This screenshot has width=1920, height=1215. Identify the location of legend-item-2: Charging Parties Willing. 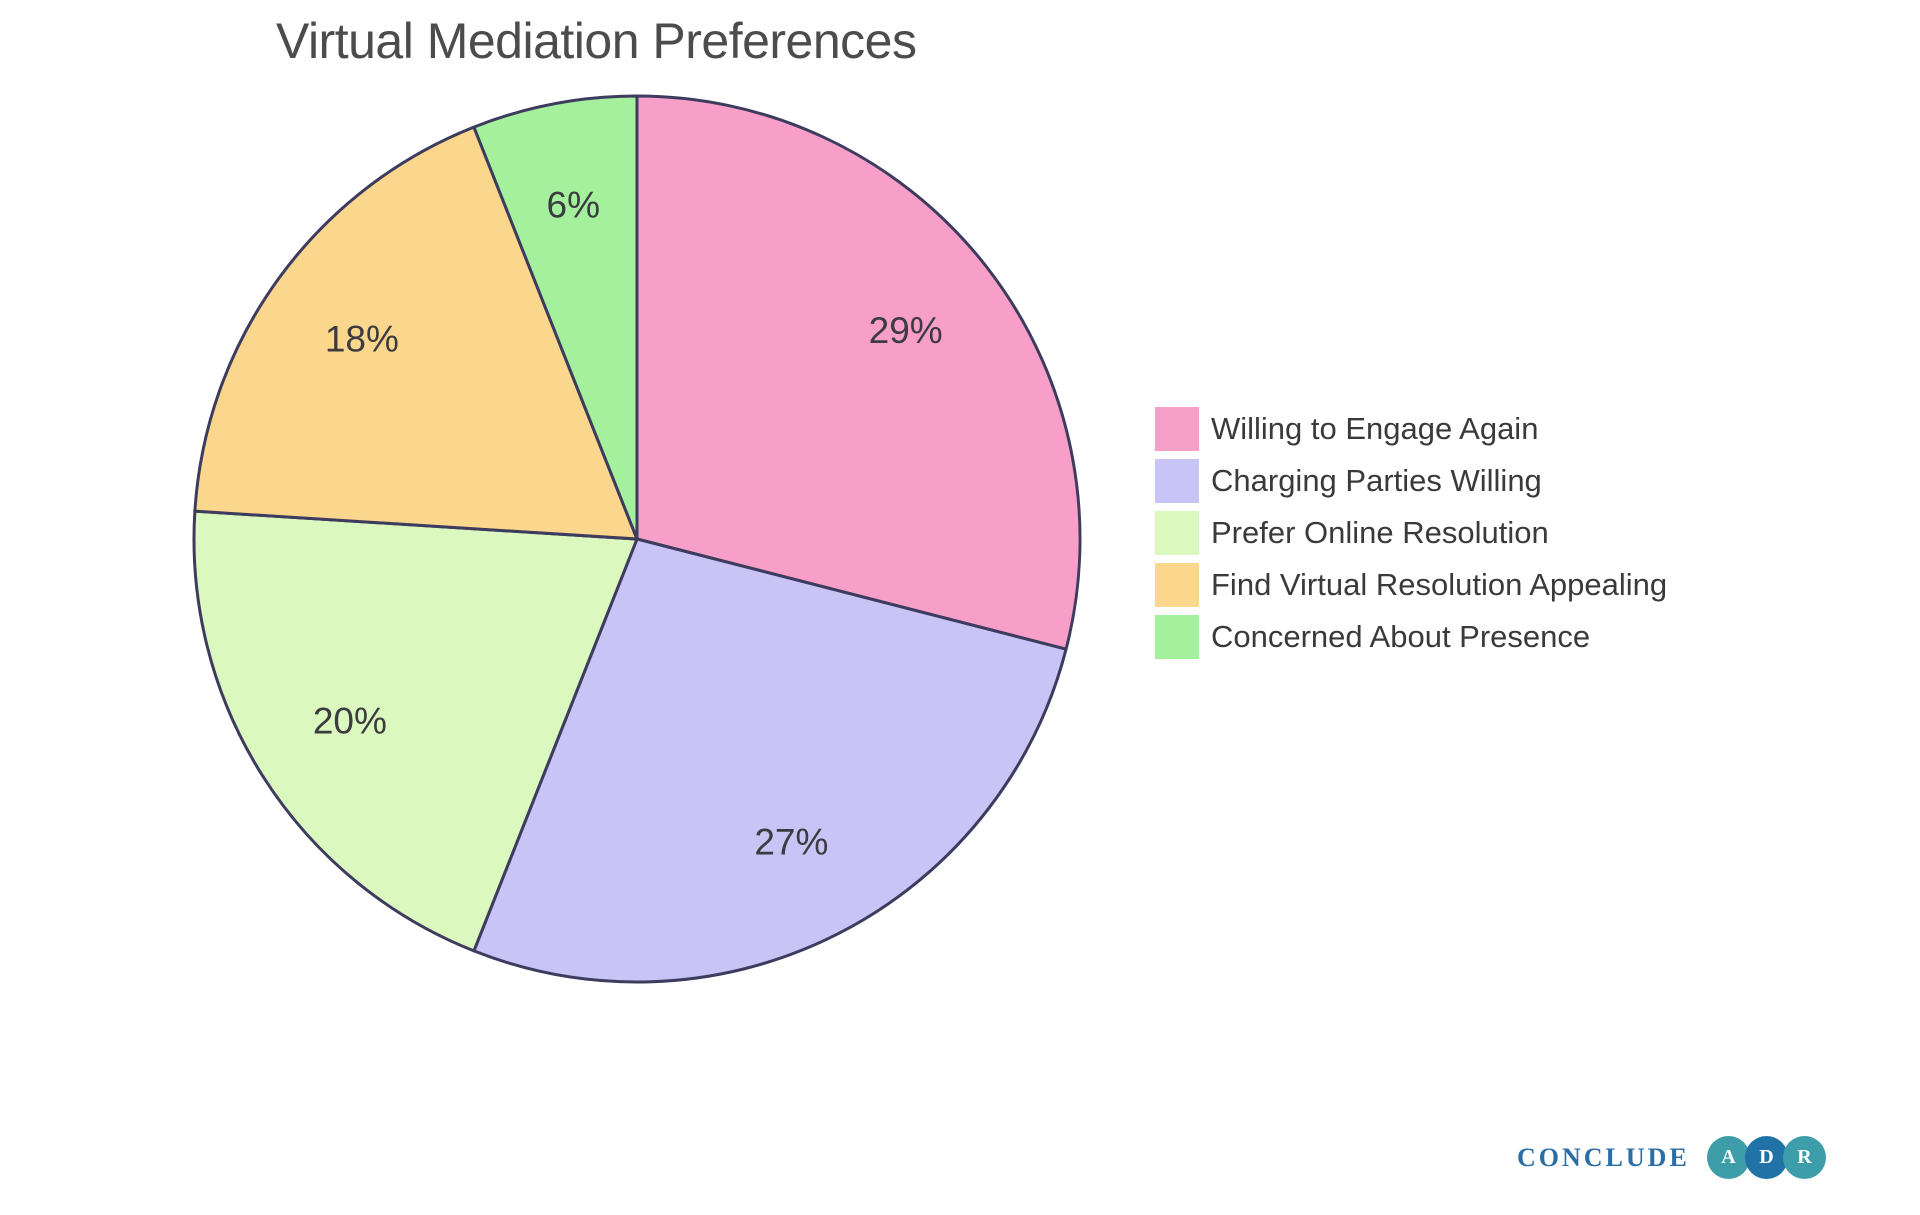
(1411, 481).